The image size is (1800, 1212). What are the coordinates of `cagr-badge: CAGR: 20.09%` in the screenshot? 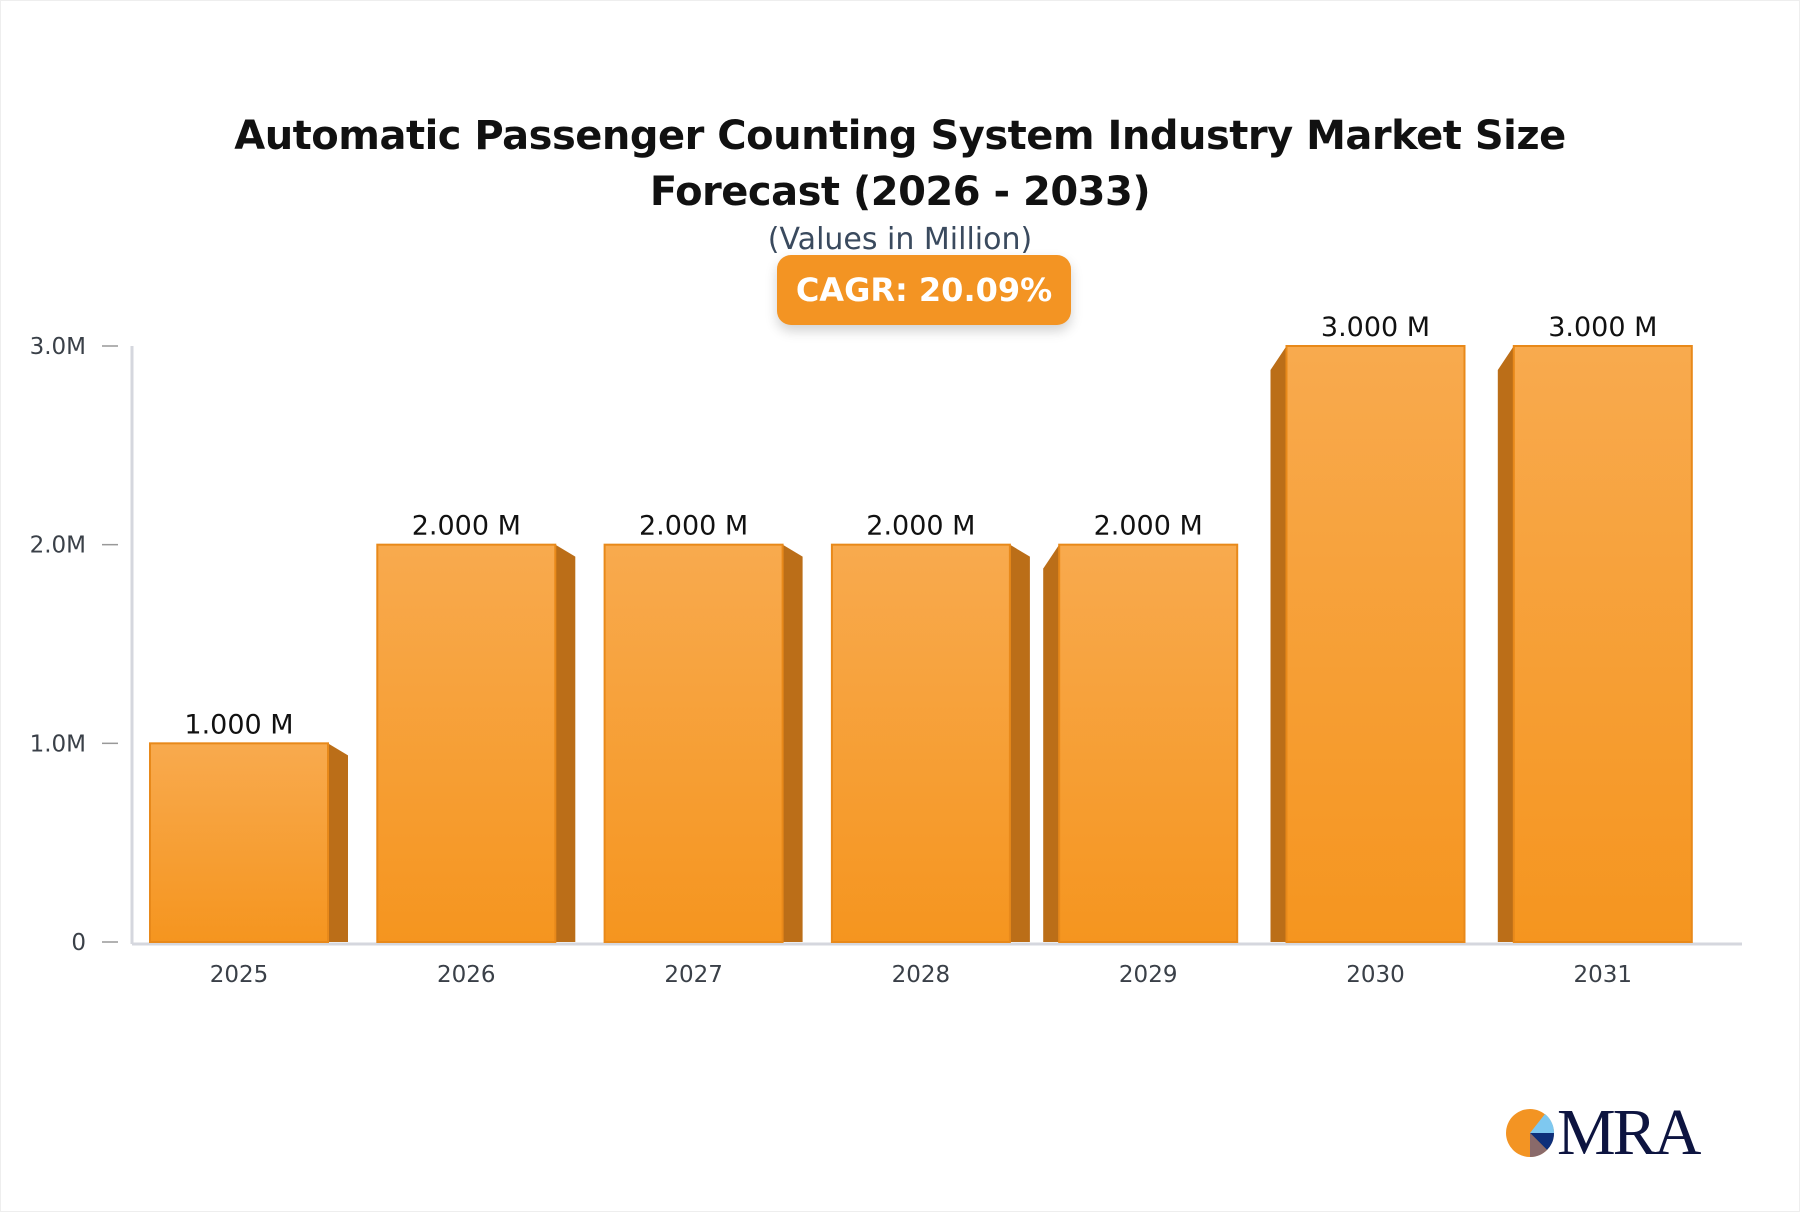 It's located at (924, 290).